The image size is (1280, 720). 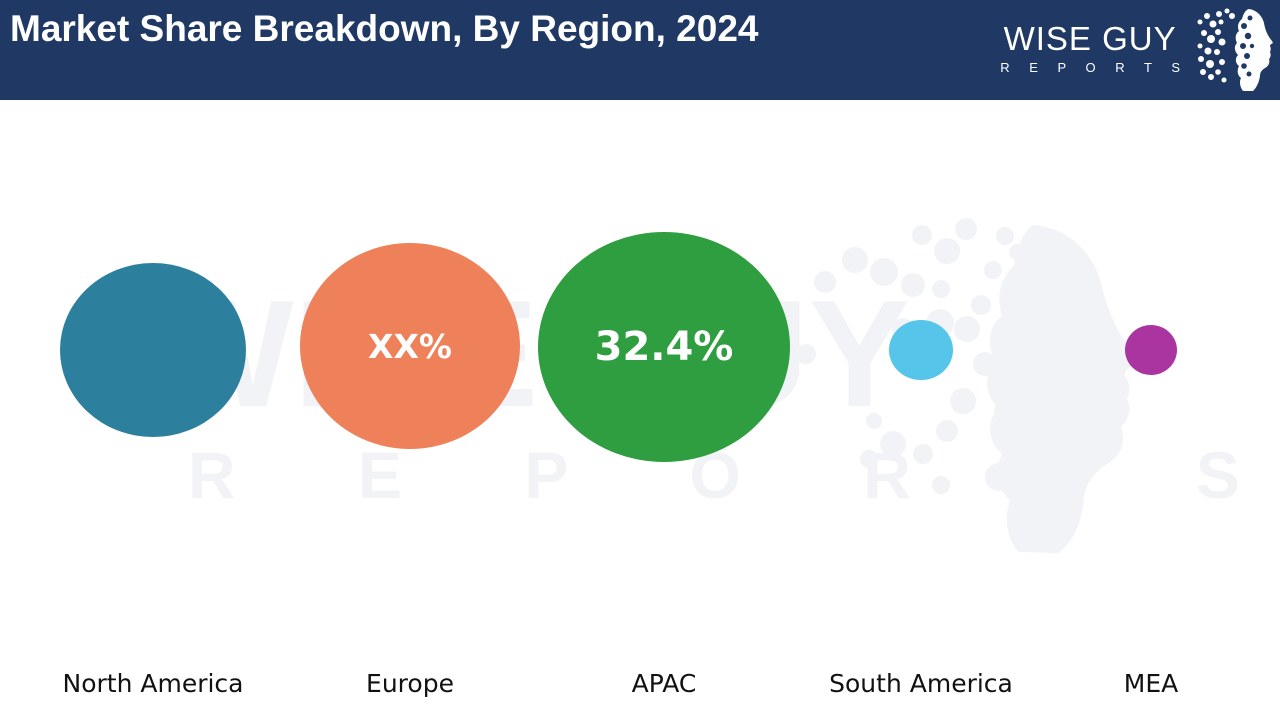 What do you see at coordinates (153, 683) in the screenshot?
I see `category-label-north-america: North America` at bounding box center [153, 683].